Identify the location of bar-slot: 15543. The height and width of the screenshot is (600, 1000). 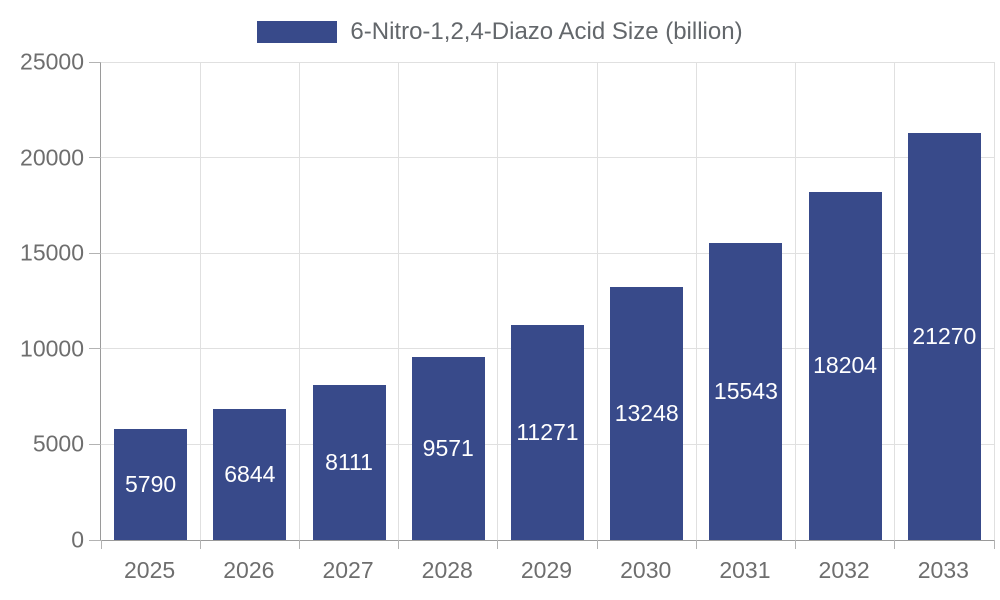
(745, 301).